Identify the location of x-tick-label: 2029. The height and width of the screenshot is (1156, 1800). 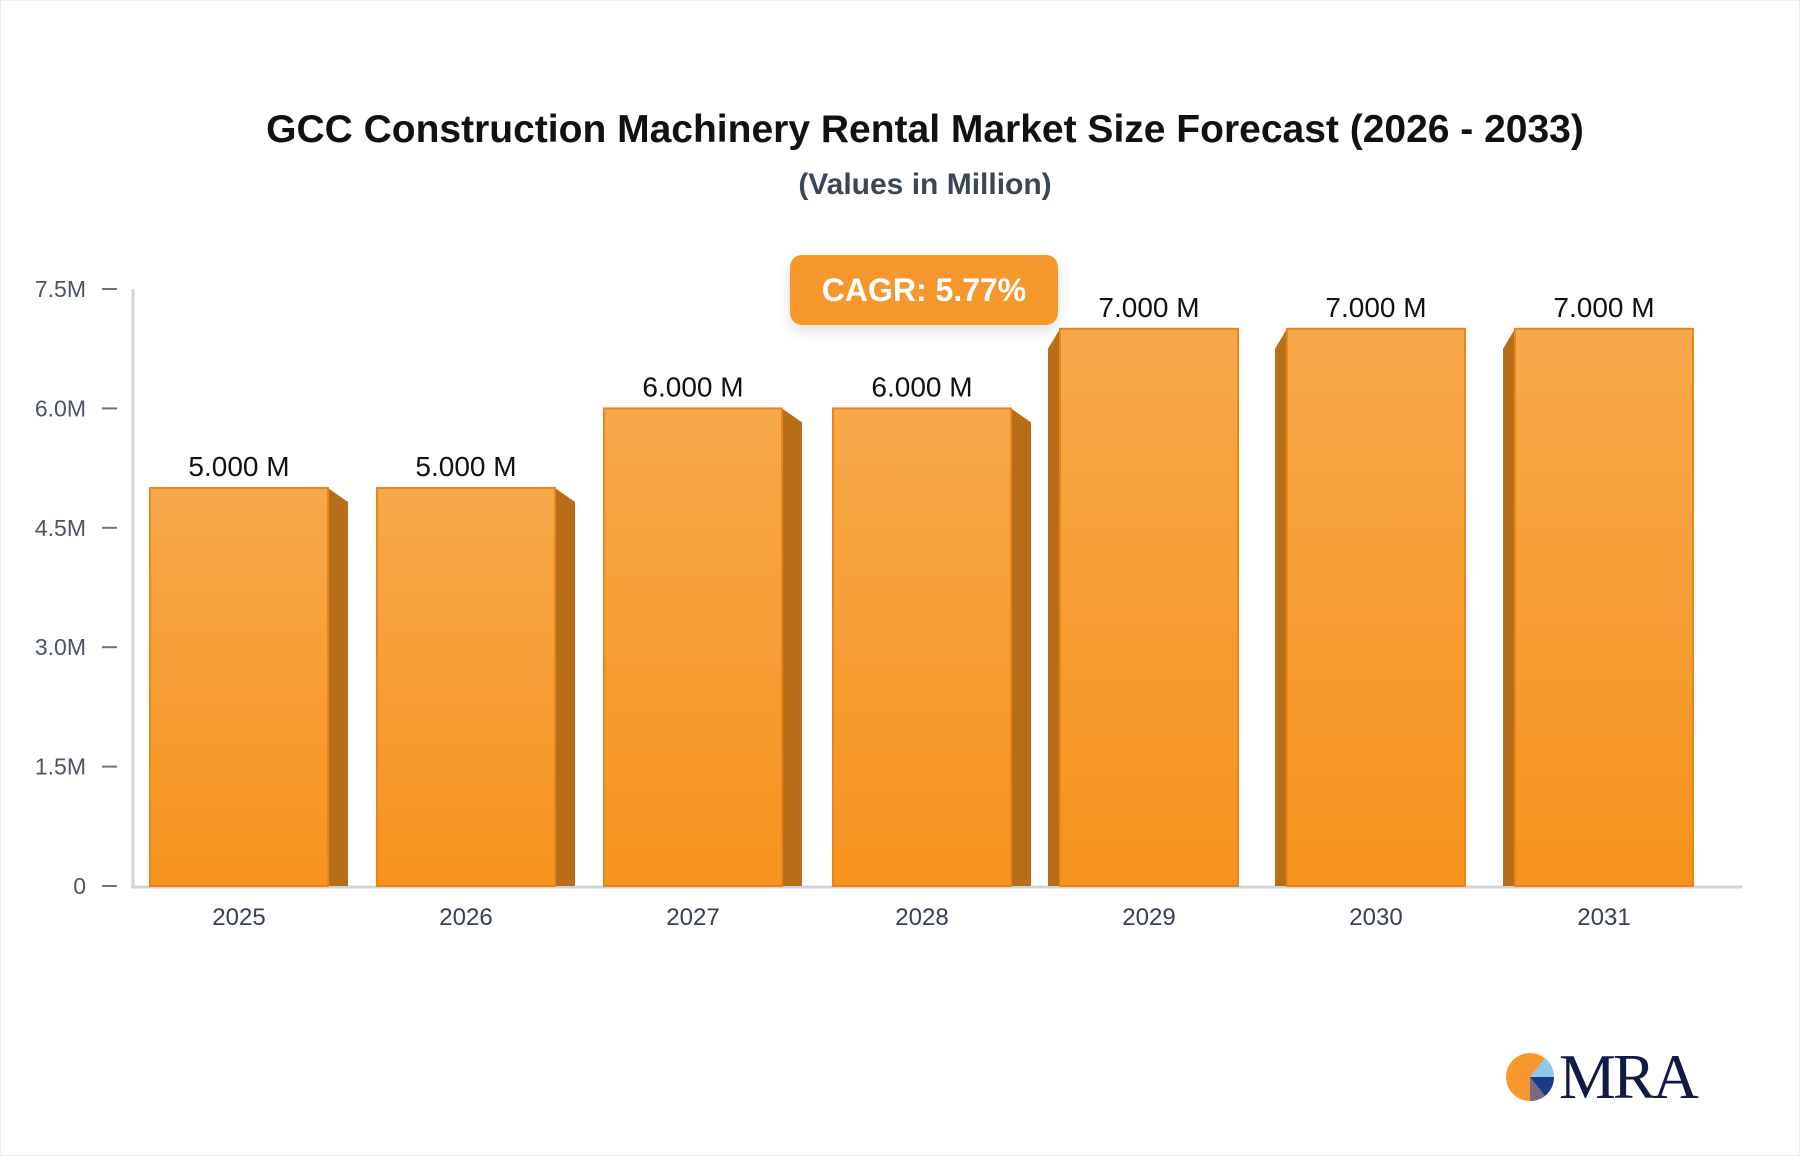
(1148, 917).